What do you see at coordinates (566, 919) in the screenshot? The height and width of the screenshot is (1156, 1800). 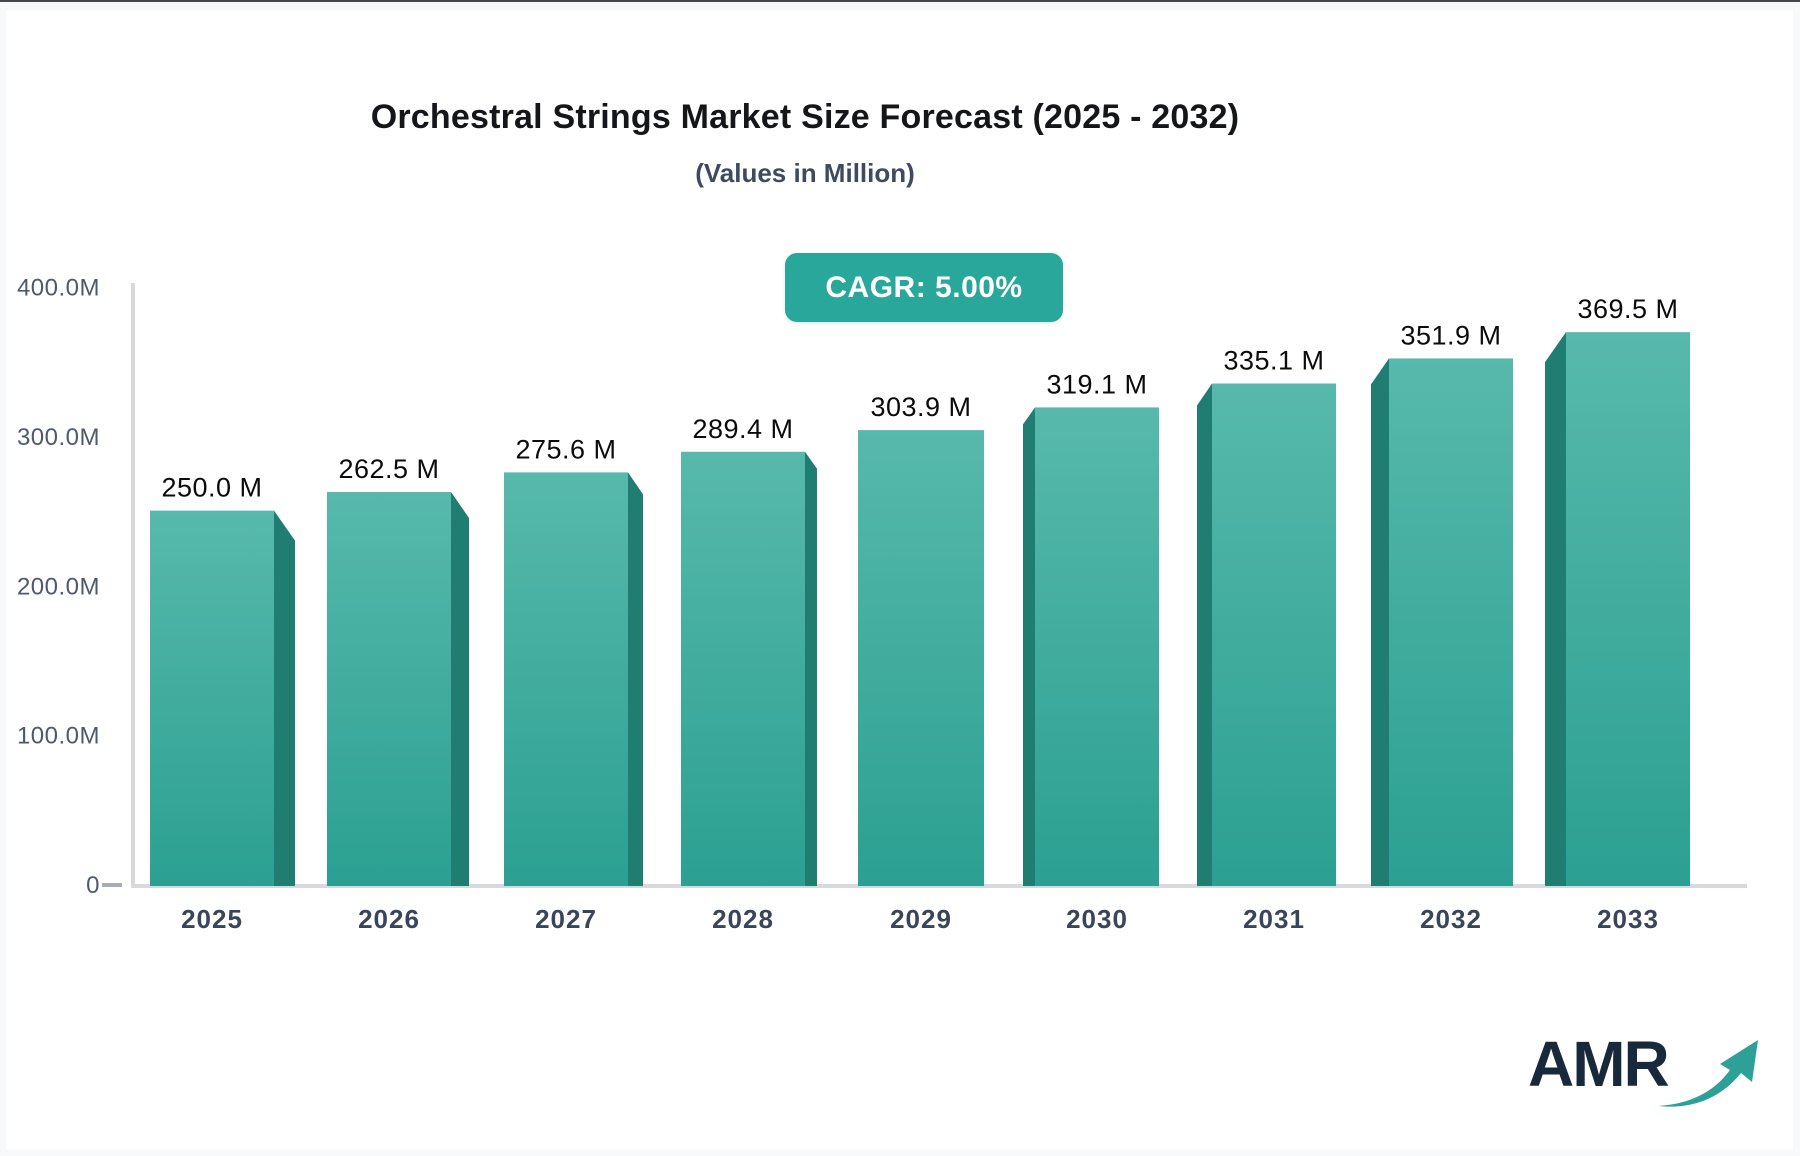 I see `x-axis-label: 2027` at bounding box center [566, 919].